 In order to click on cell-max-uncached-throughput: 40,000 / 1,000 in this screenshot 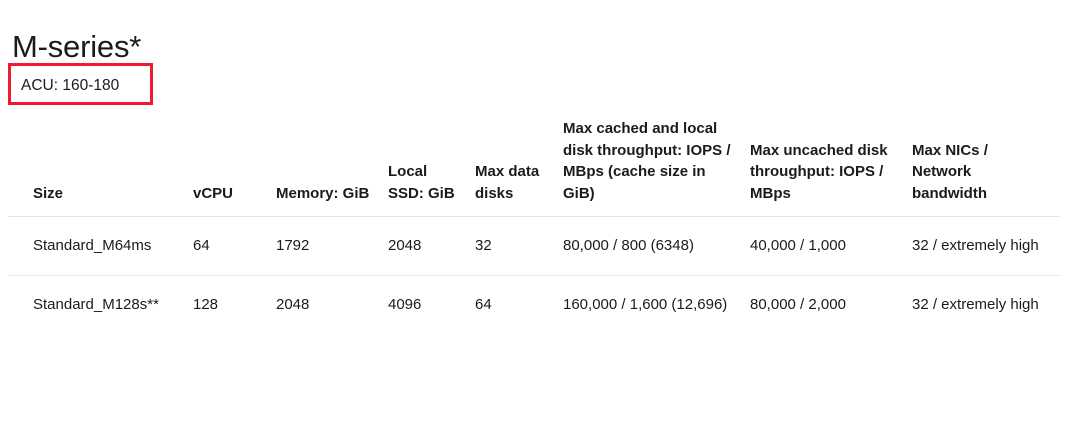, I will do `click(831, 246)`.